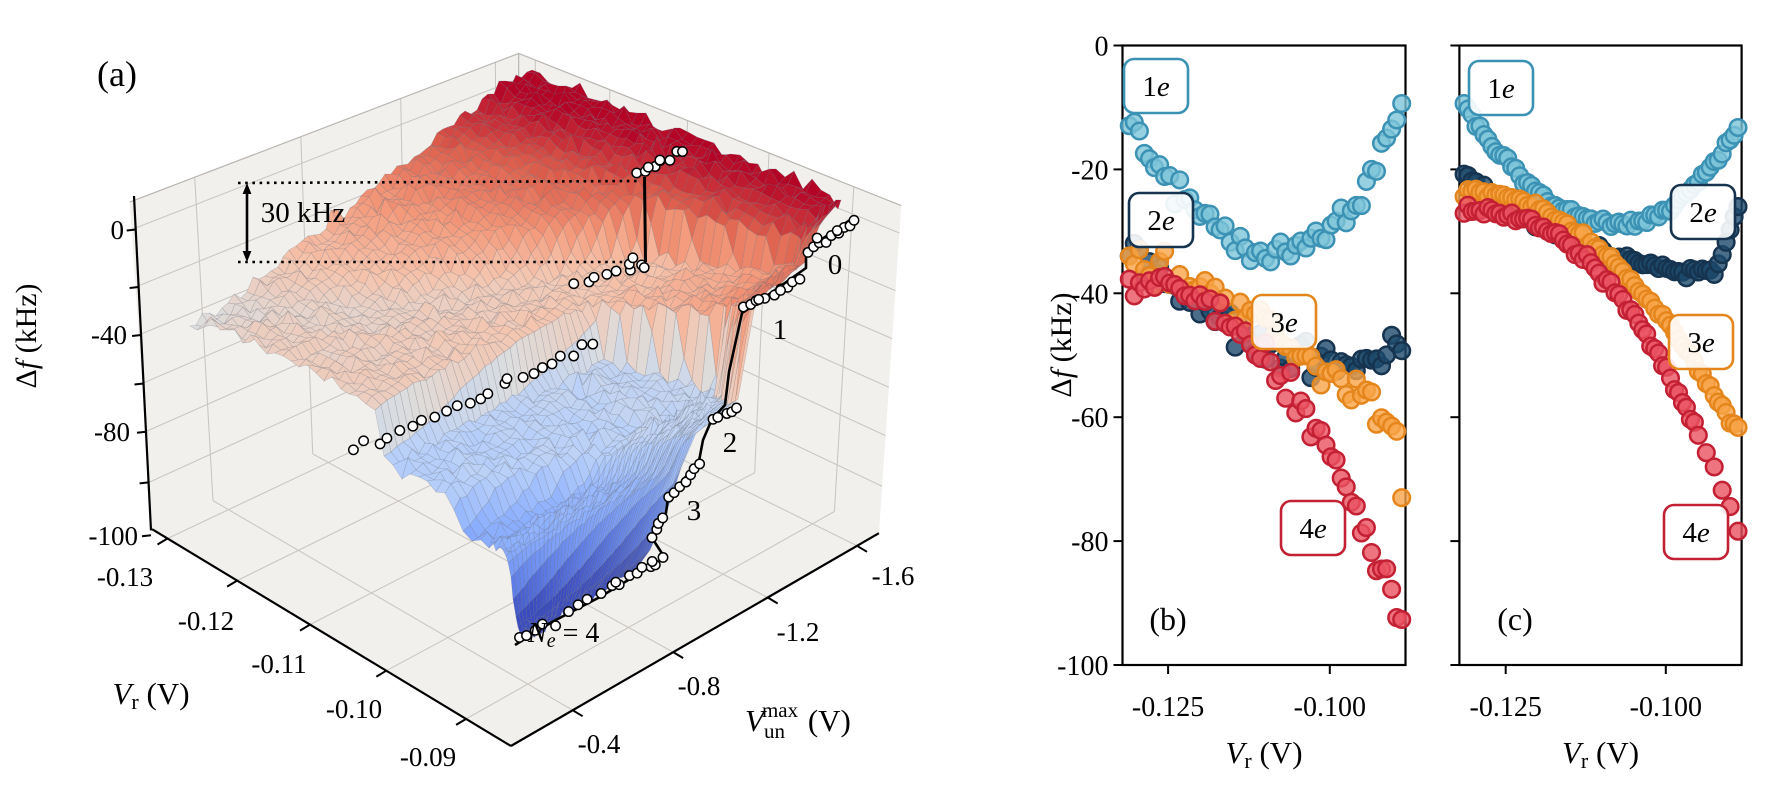 This screenshot has width=1770, height=801. I want to click on svg-text: -1.2, so click(798, 632).